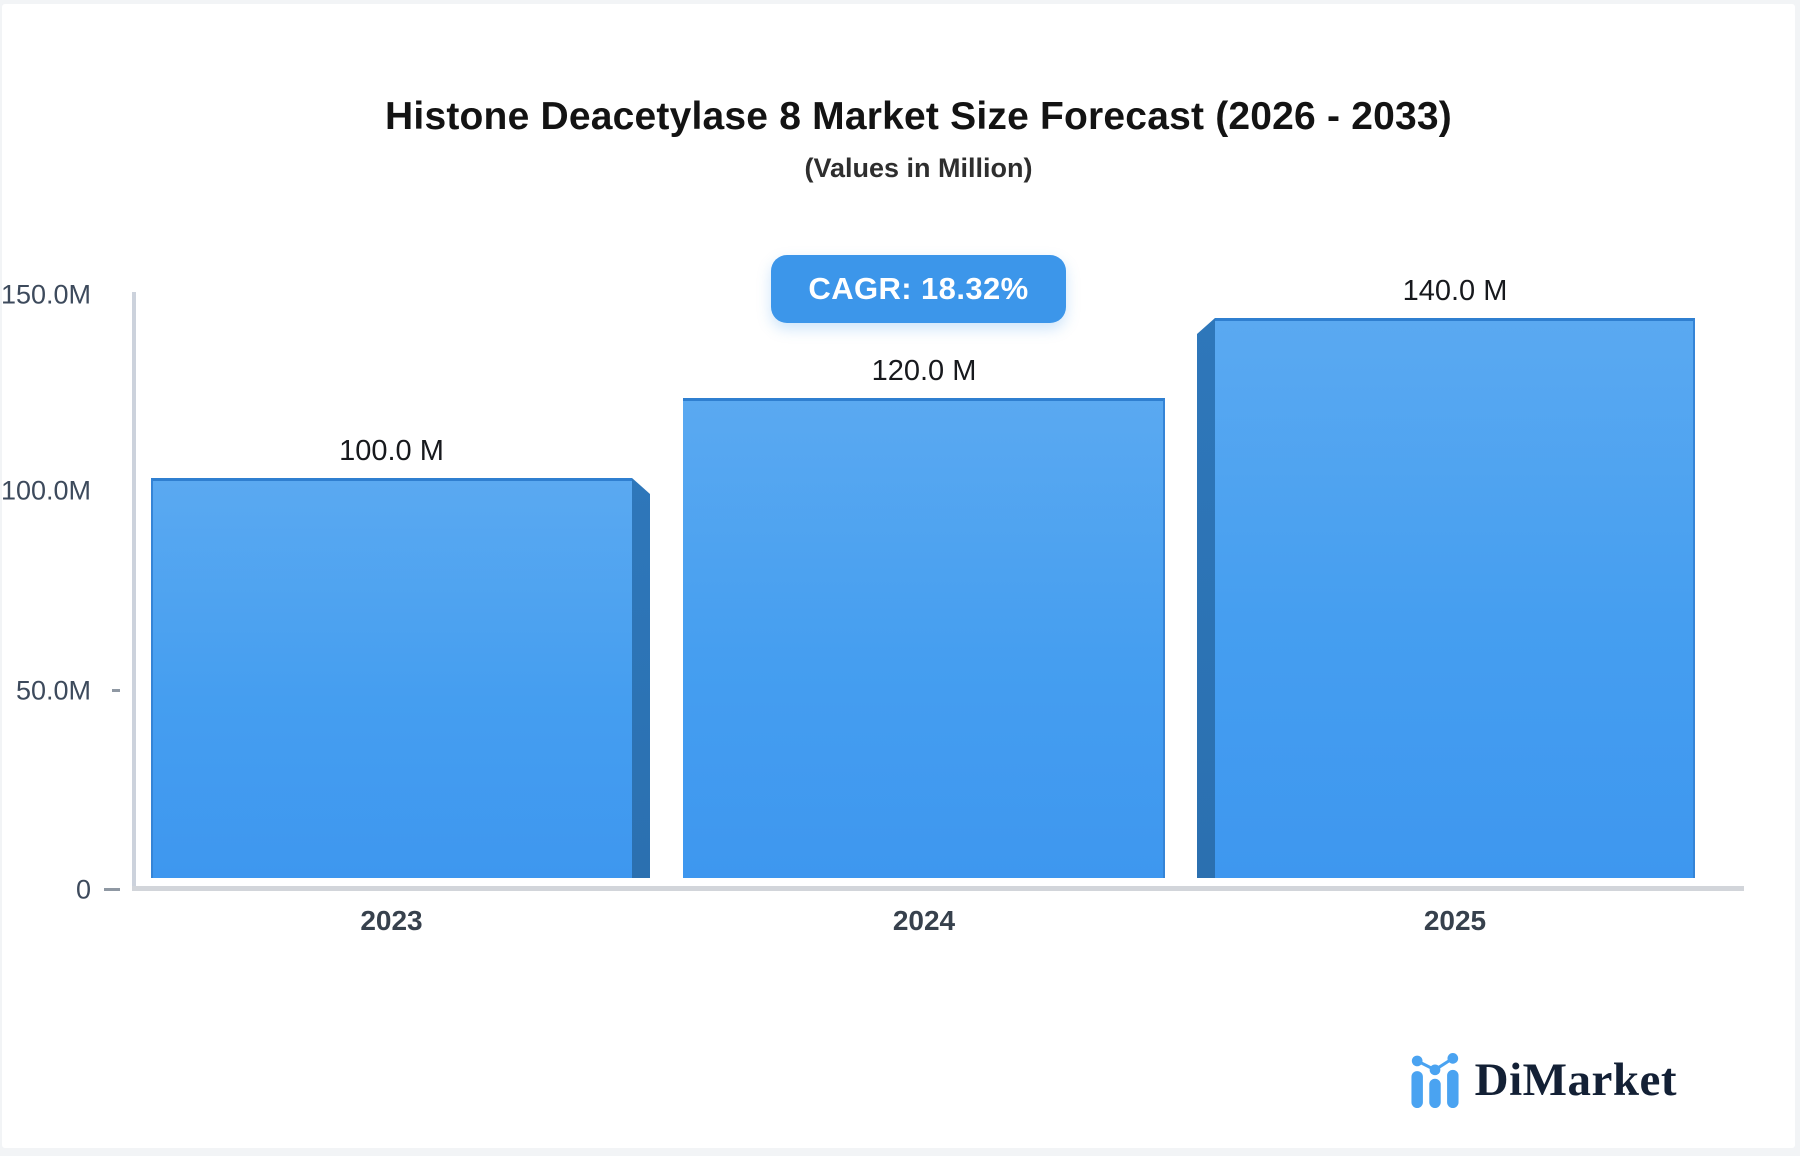 The width and height of the screenshot is (1800, 1156). I want to click on bar-value-label-2024: 120.0 M, so click(924, 371).